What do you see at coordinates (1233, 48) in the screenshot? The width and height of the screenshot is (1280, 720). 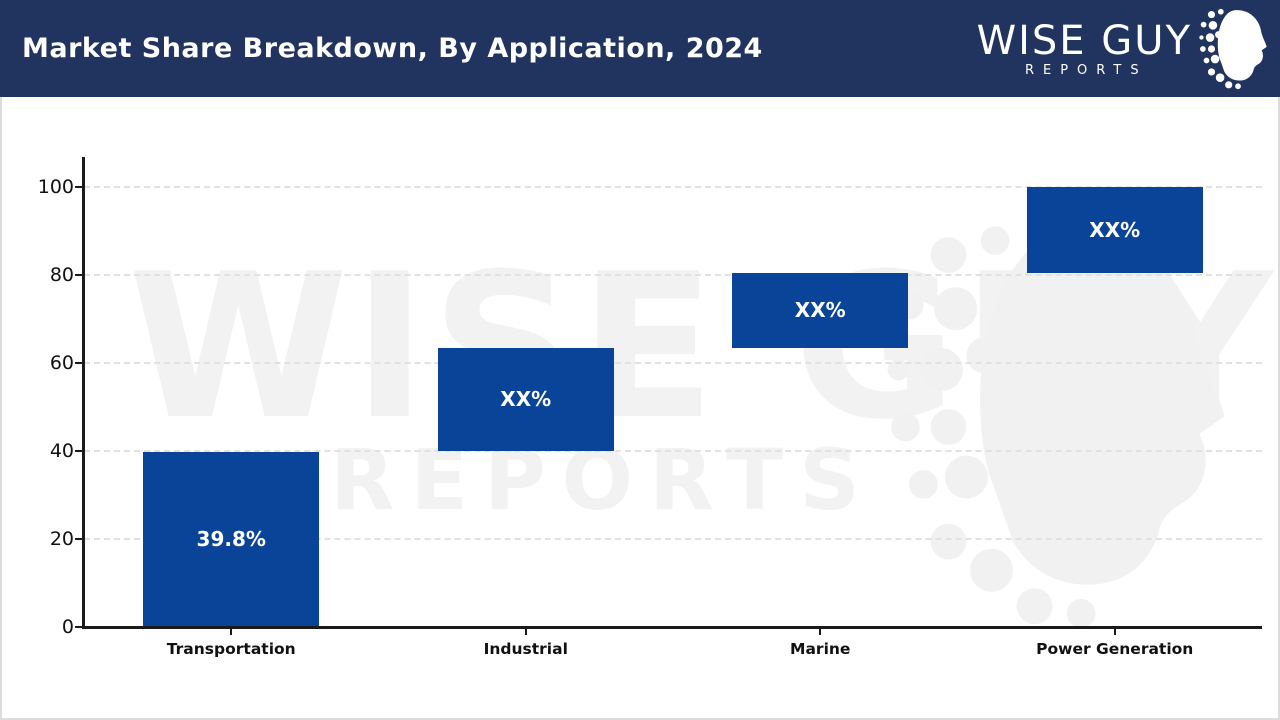 I see `wiseguy-head-icon` at bounding box center [1233, 48].